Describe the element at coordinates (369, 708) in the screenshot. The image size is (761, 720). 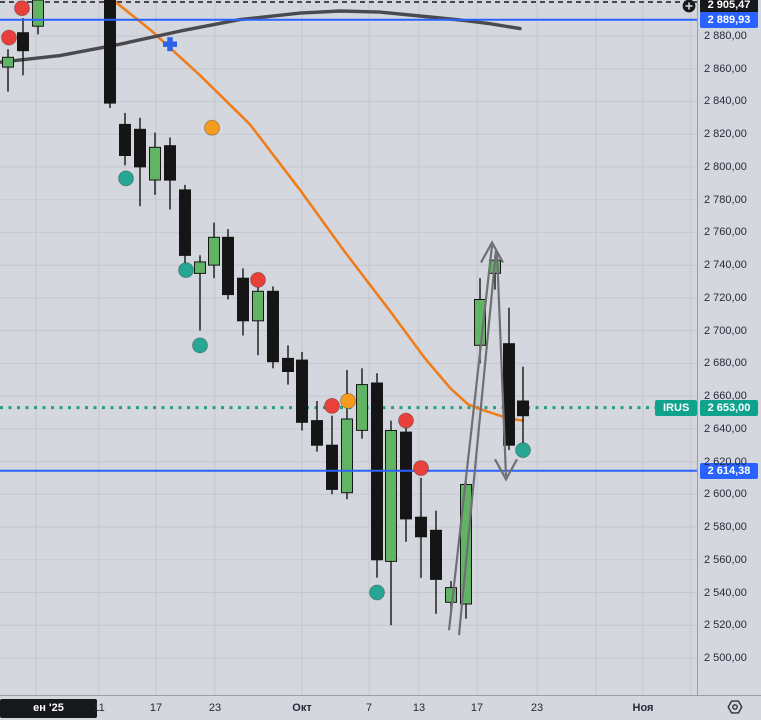
I see `time-tick-label: 7` at that location.